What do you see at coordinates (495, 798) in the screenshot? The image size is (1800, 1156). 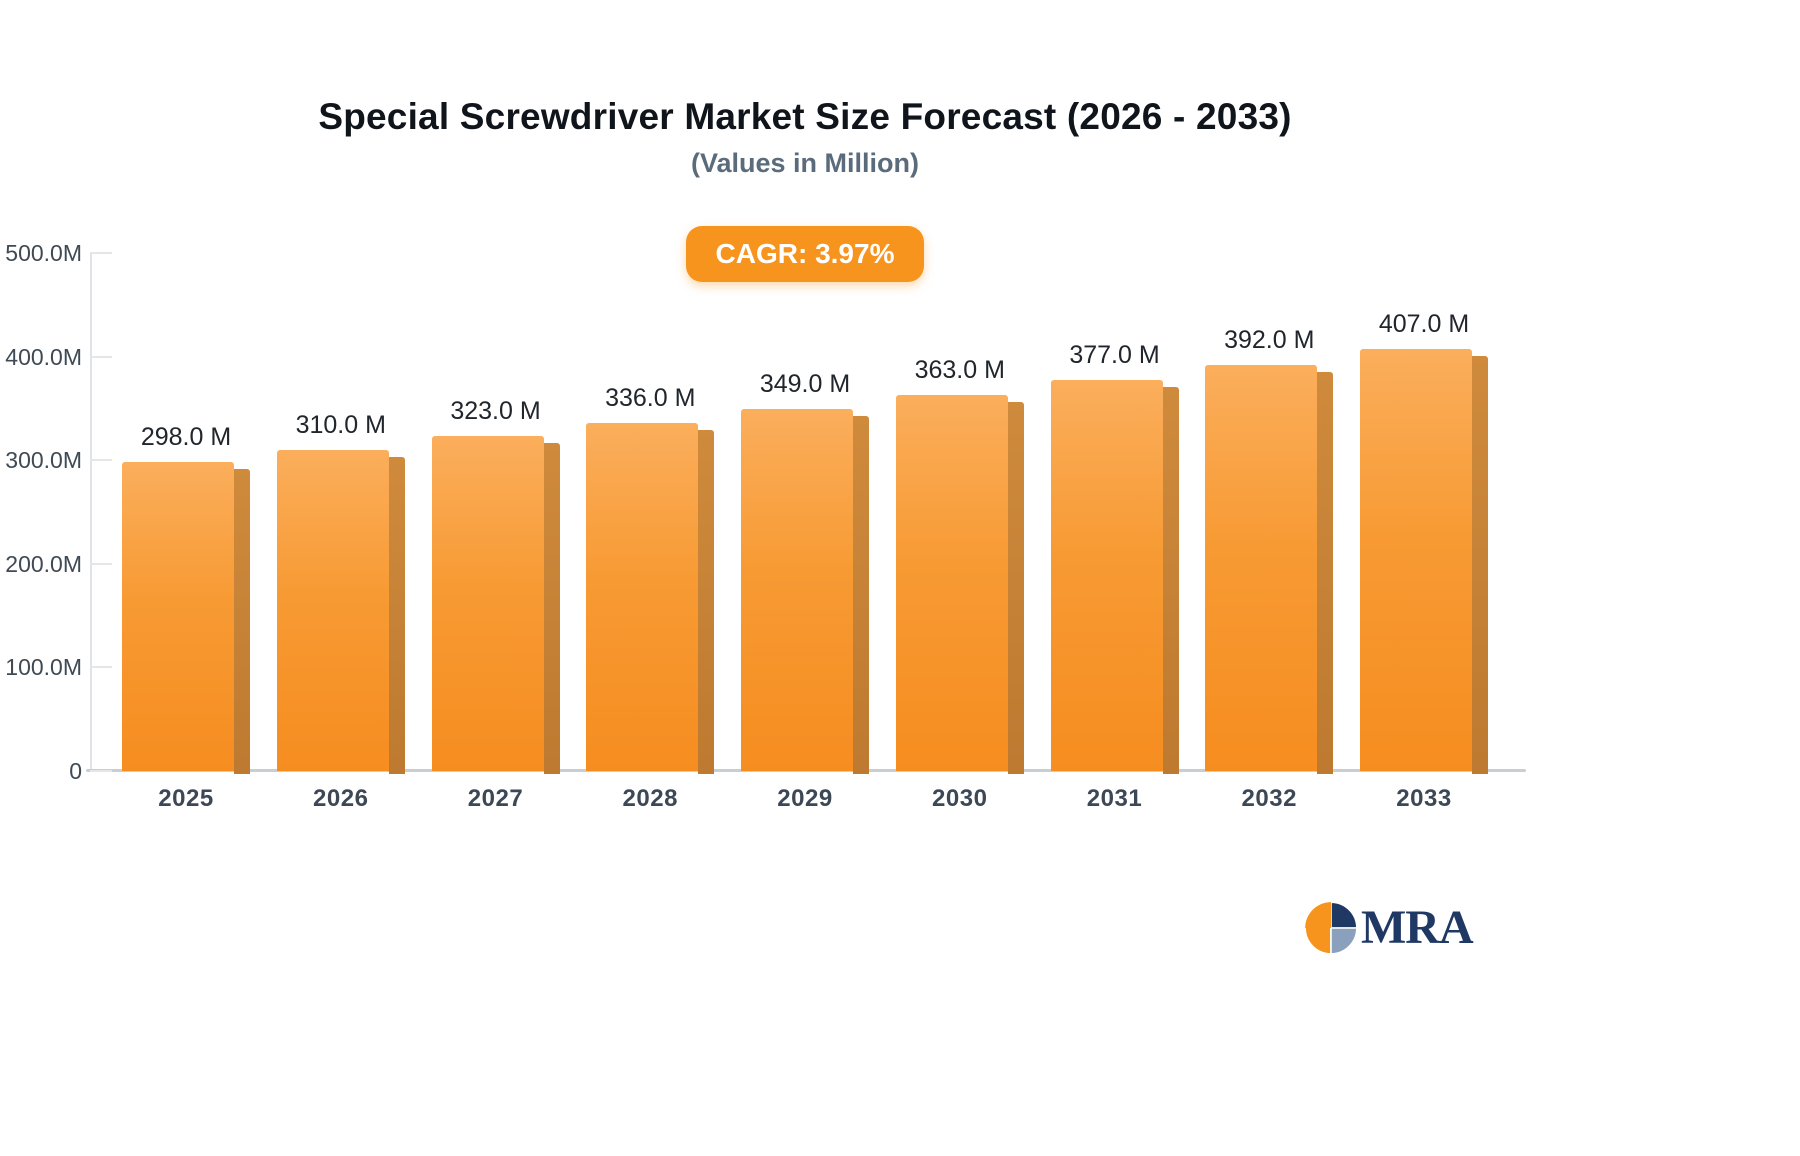 I see `x-axis-category-label: 2027` at bounding box center [495, 798].